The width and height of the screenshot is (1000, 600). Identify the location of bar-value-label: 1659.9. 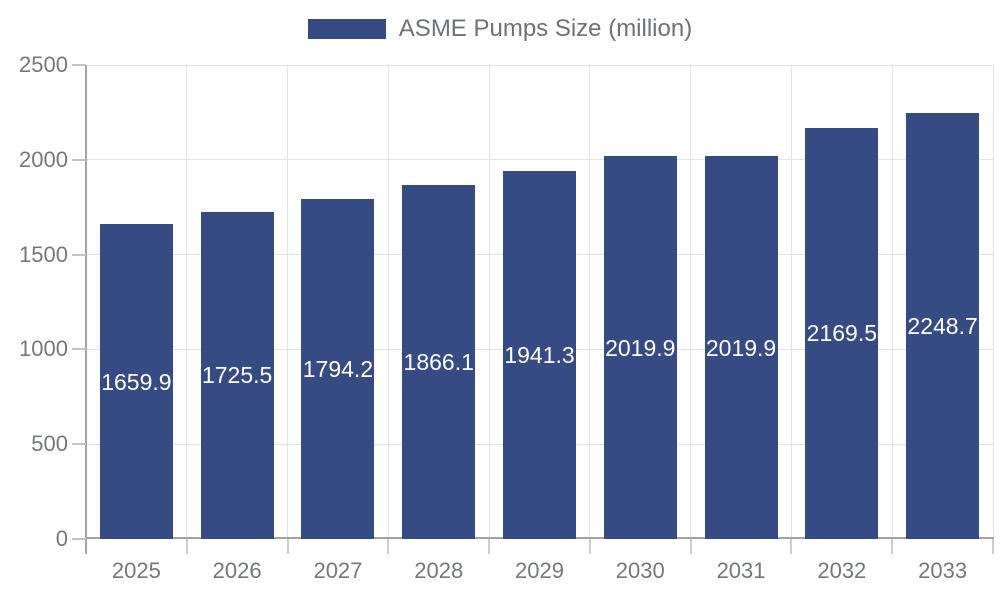
(136, 381).